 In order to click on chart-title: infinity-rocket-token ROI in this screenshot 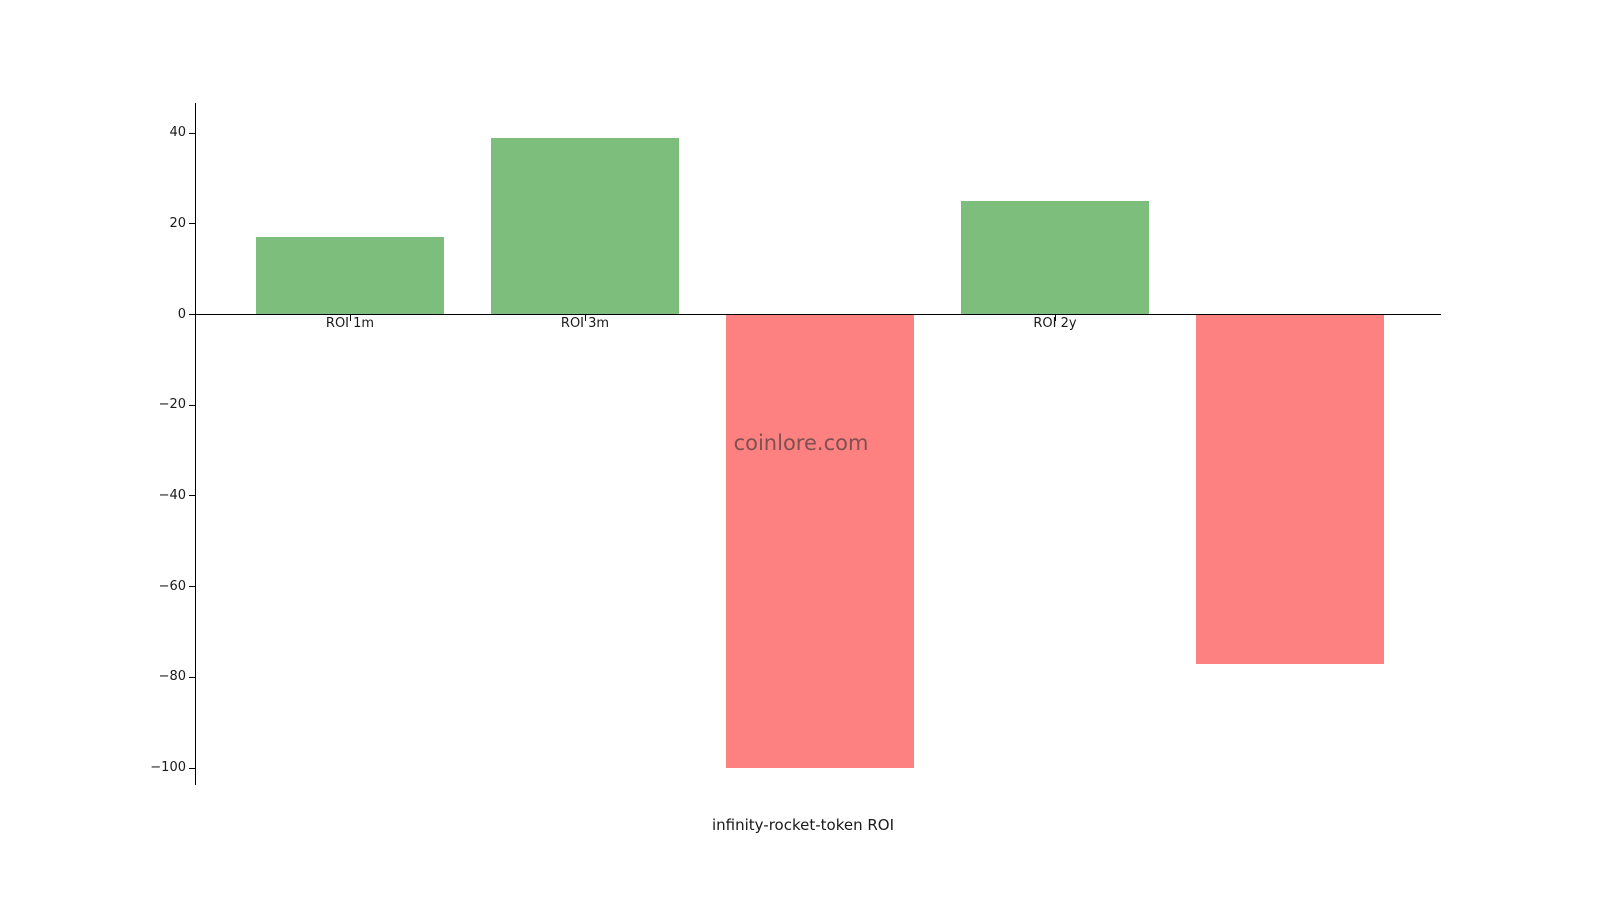, I will do `click(803, 825)`.